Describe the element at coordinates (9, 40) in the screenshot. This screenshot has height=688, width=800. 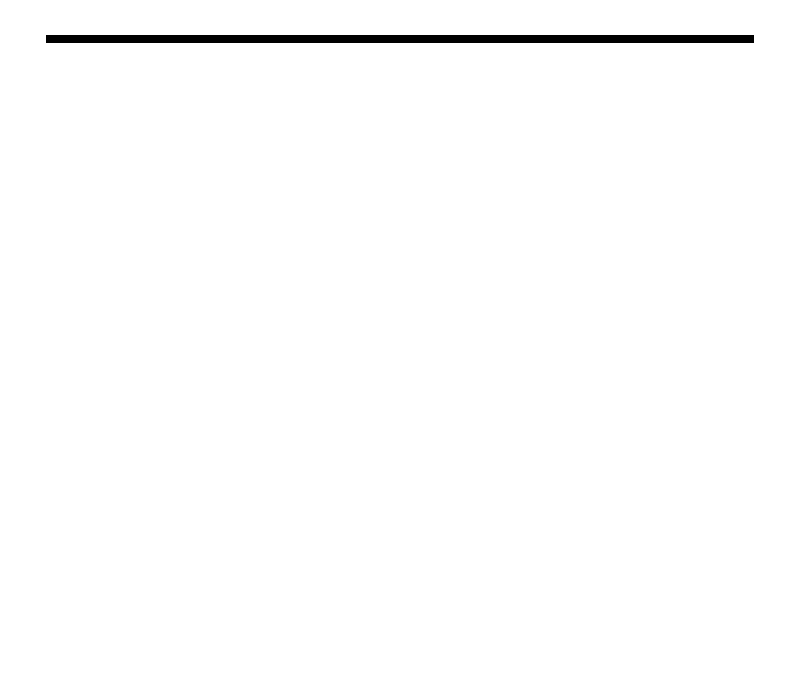
I see `y-axis-label-left` at that location.